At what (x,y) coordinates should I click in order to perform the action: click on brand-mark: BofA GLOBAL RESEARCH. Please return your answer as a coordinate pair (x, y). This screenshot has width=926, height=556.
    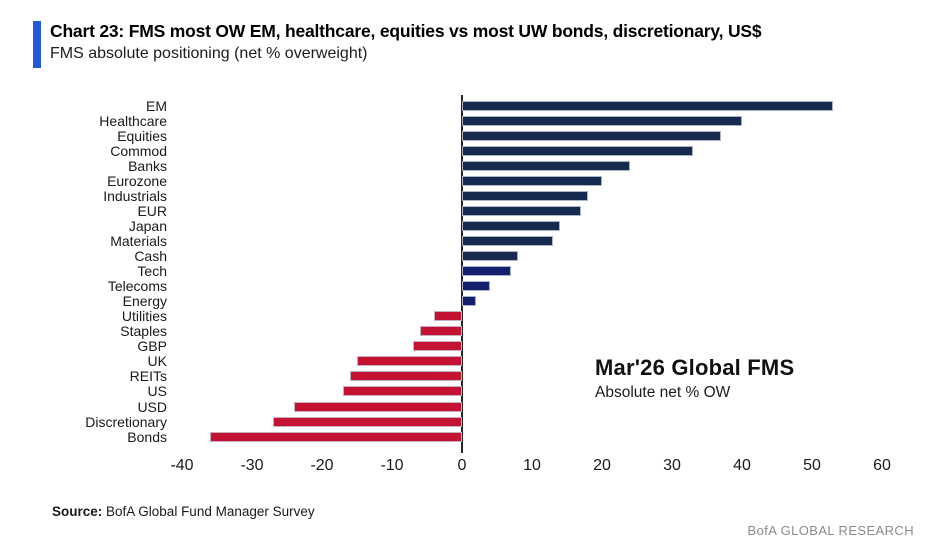
    Looking at the image, I should click on (830, 530).